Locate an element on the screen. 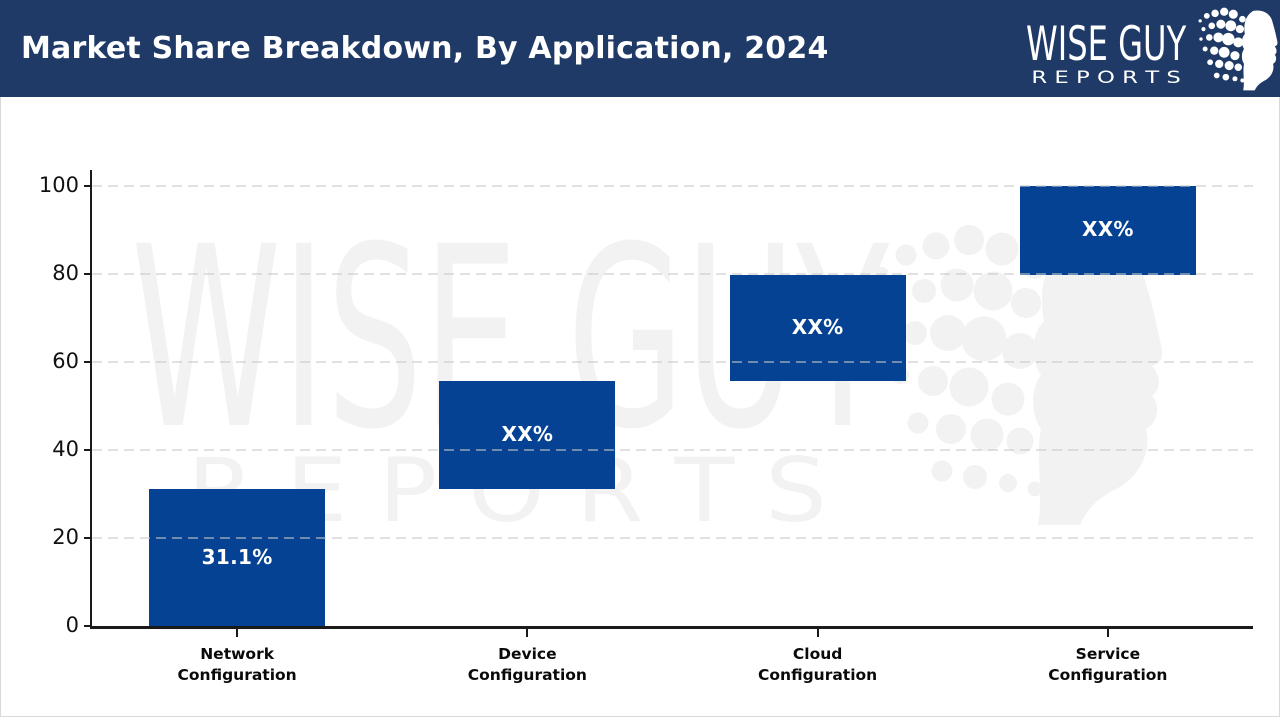 This screenshot has width=1280, height=720. bar-cloud-configuration is located at coordinates (817, 328).